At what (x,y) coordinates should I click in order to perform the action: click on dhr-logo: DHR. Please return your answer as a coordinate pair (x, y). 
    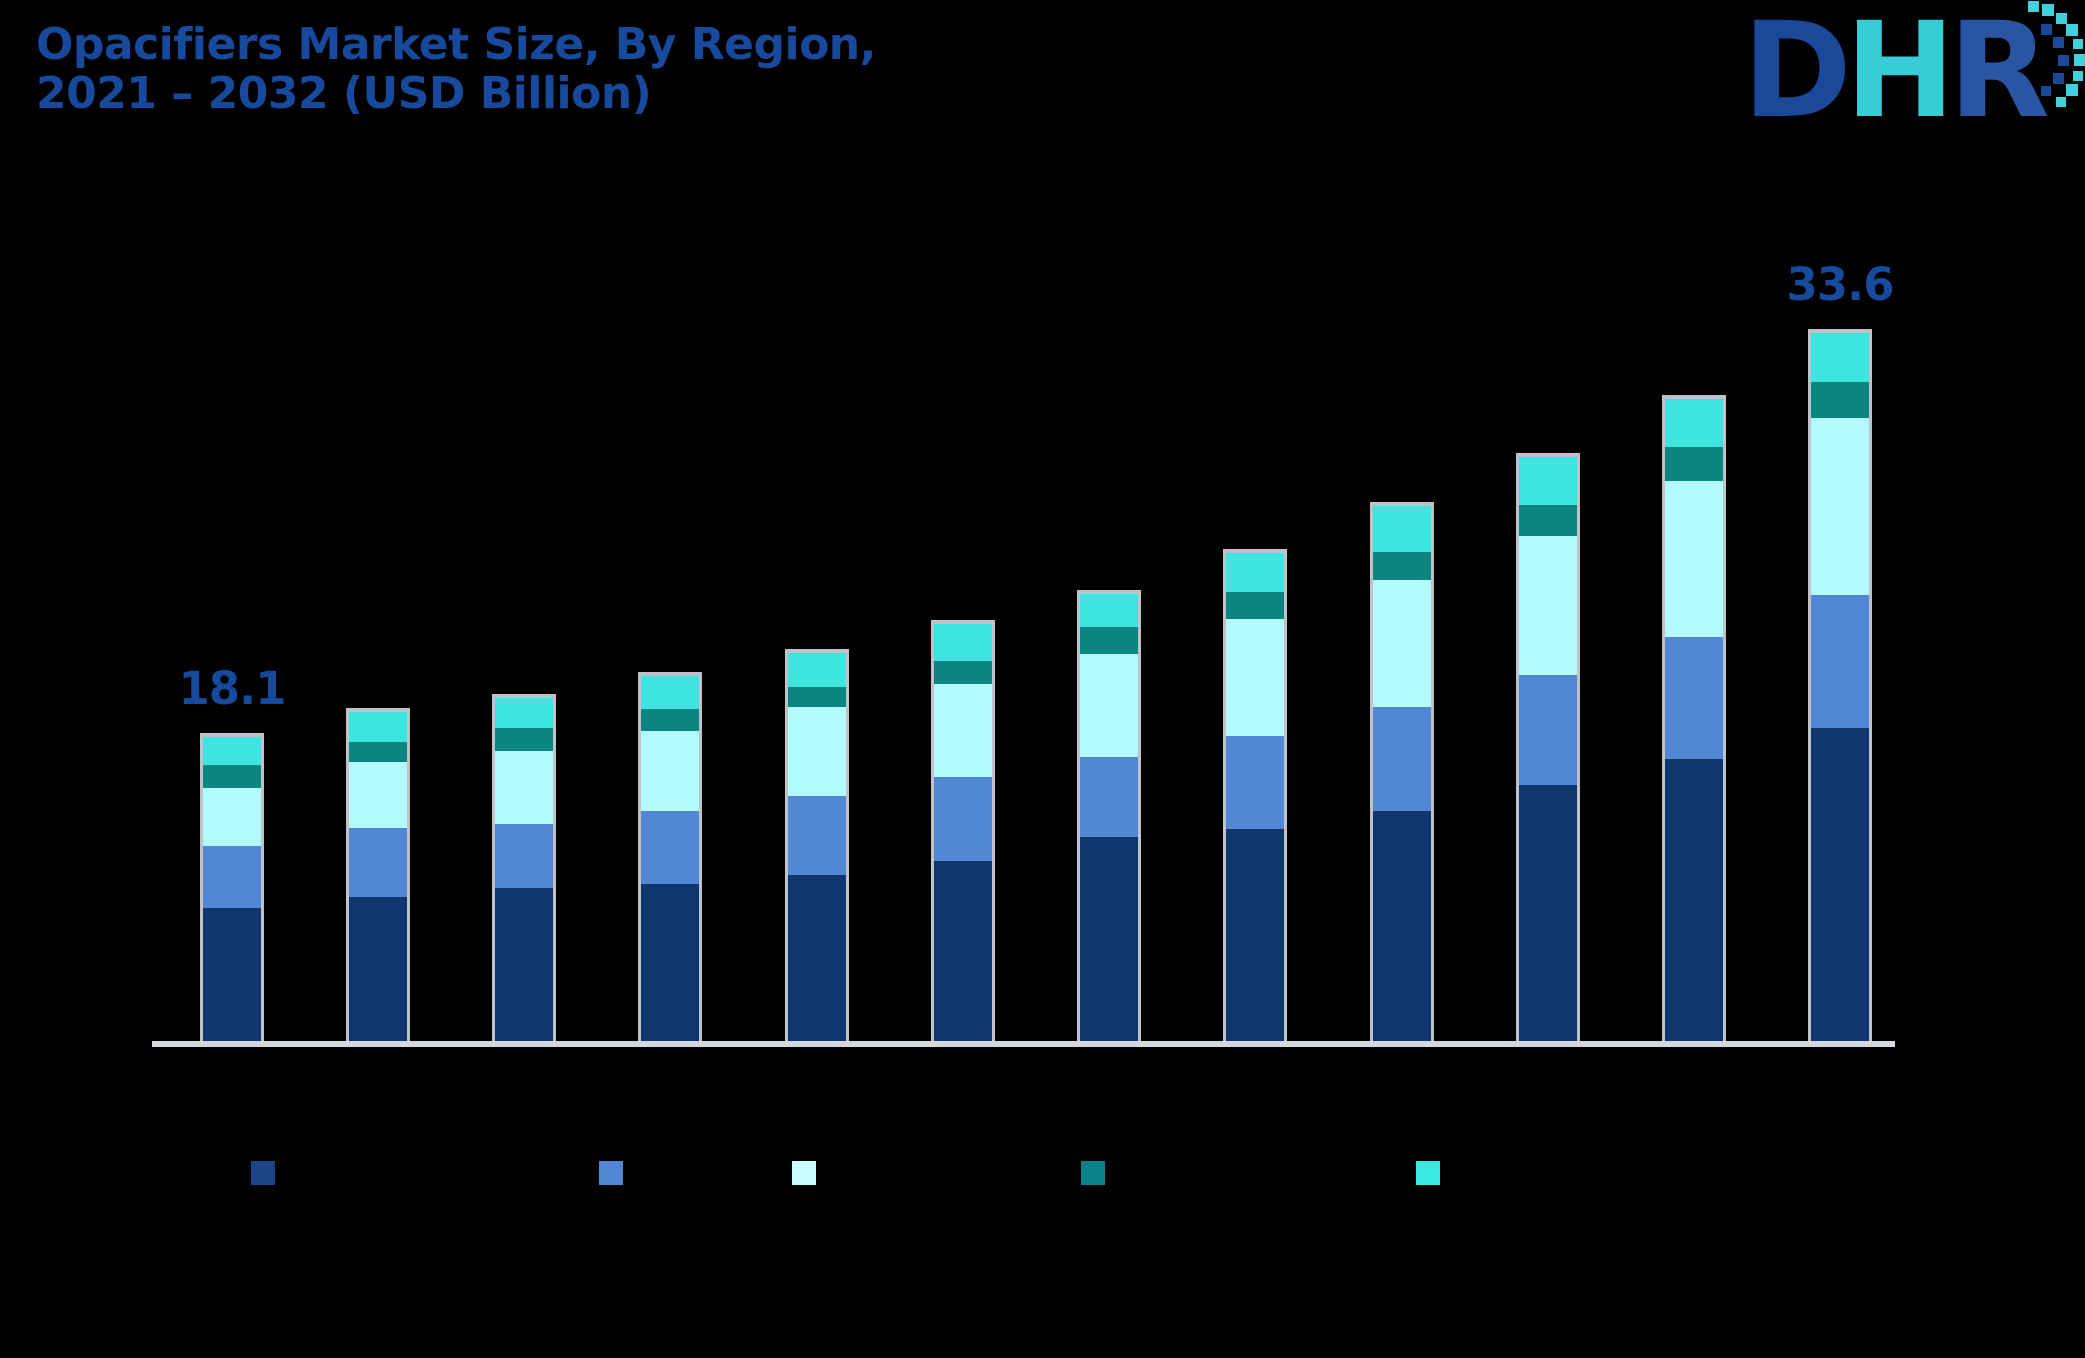
    Looking at the image, I should click on (1896, 71).